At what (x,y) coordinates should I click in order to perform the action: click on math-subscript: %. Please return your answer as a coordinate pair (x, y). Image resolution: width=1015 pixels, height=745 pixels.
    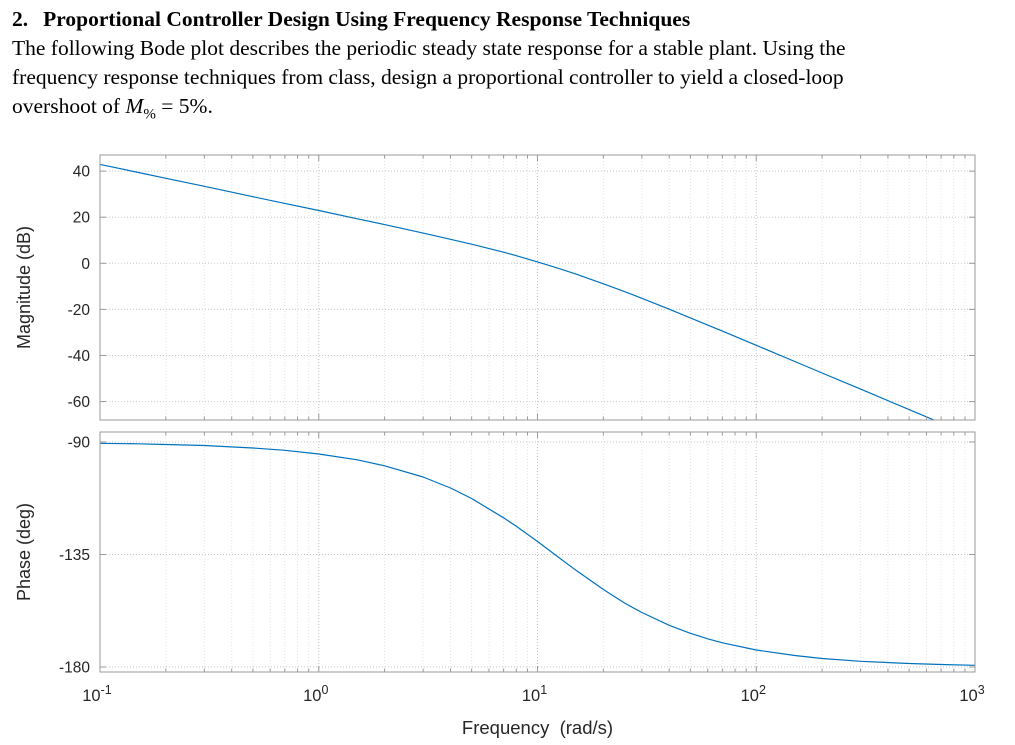
    Looking at the image, I should click on (149, 114).